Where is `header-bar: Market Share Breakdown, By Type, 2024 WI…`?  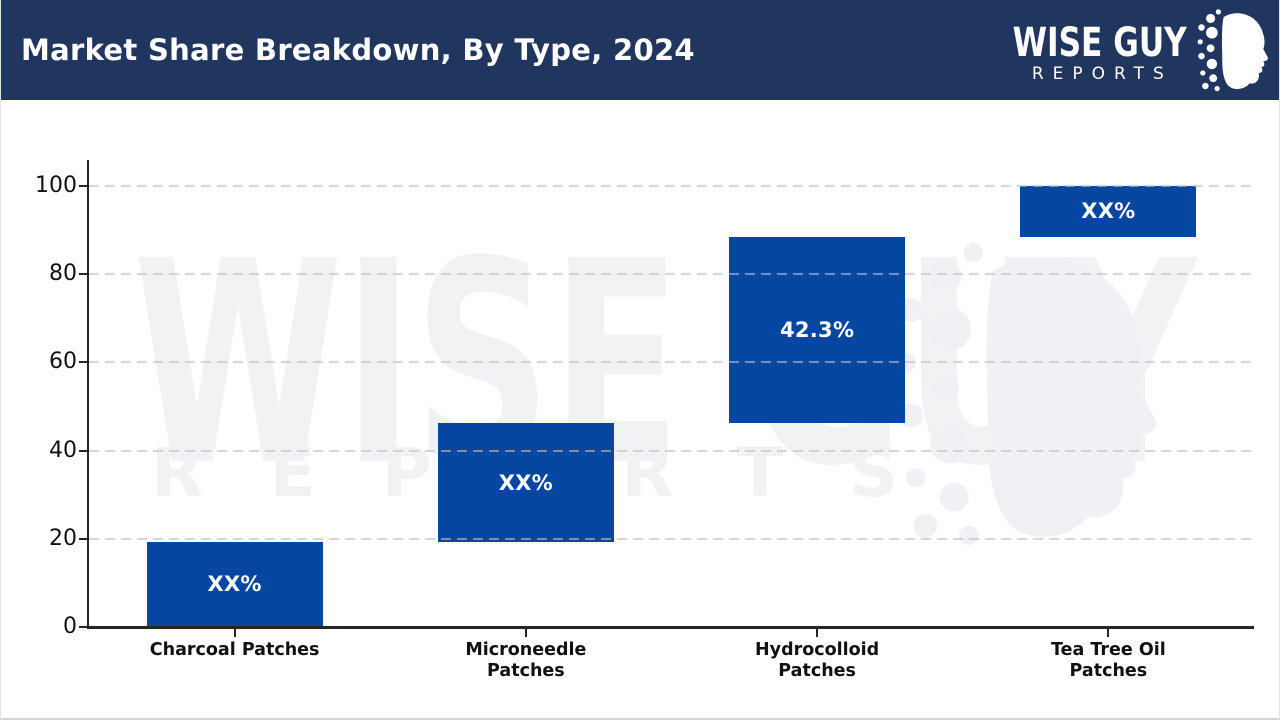
header-bar: Market Share Breakdown, By Type, 2024 WI… is located at coordinates (640, 50).